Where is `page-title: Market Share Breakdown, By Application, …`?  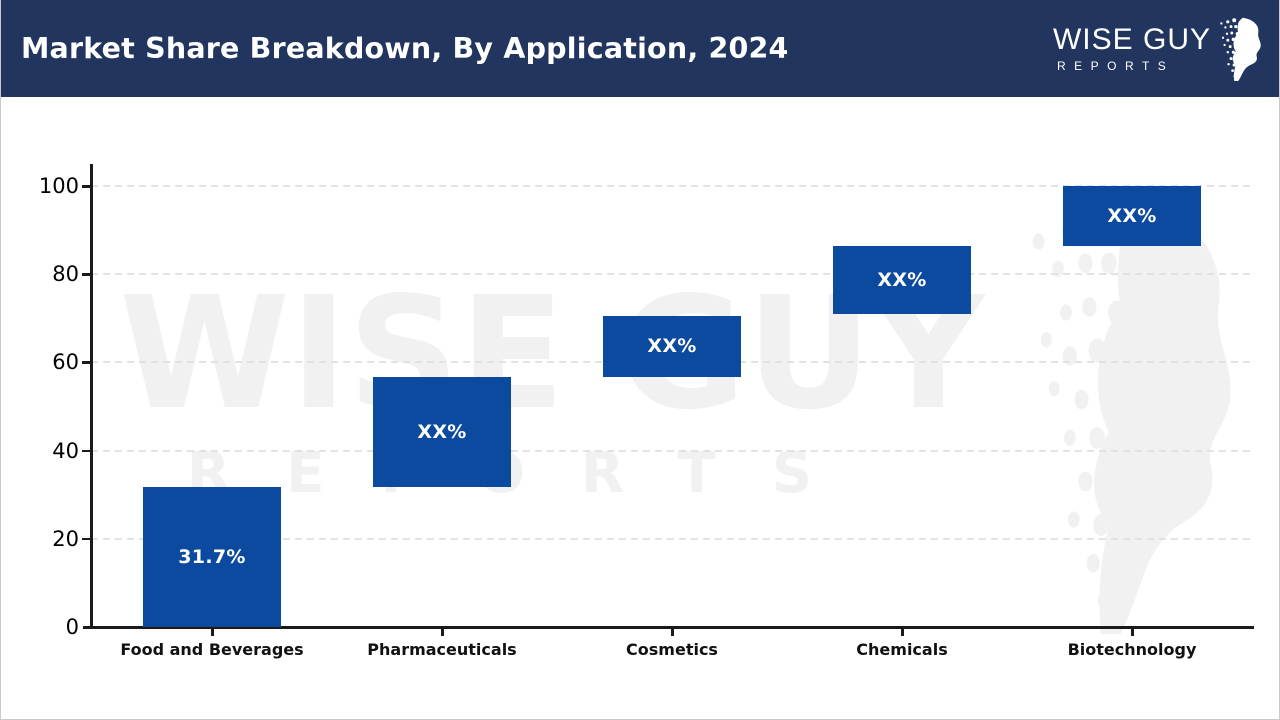 page-title: Market Share Breakdown, By Application, … is located at coordinates (405, 48).